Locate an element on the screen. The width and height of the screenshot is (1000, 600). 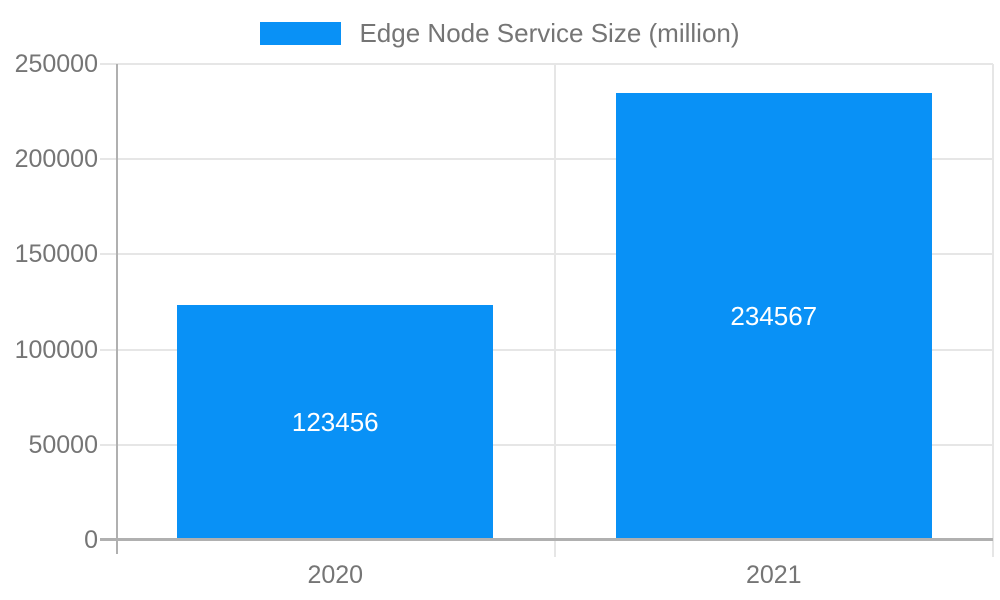
y-axis-tick-label: 200000 is located at coordinates (56, 159).